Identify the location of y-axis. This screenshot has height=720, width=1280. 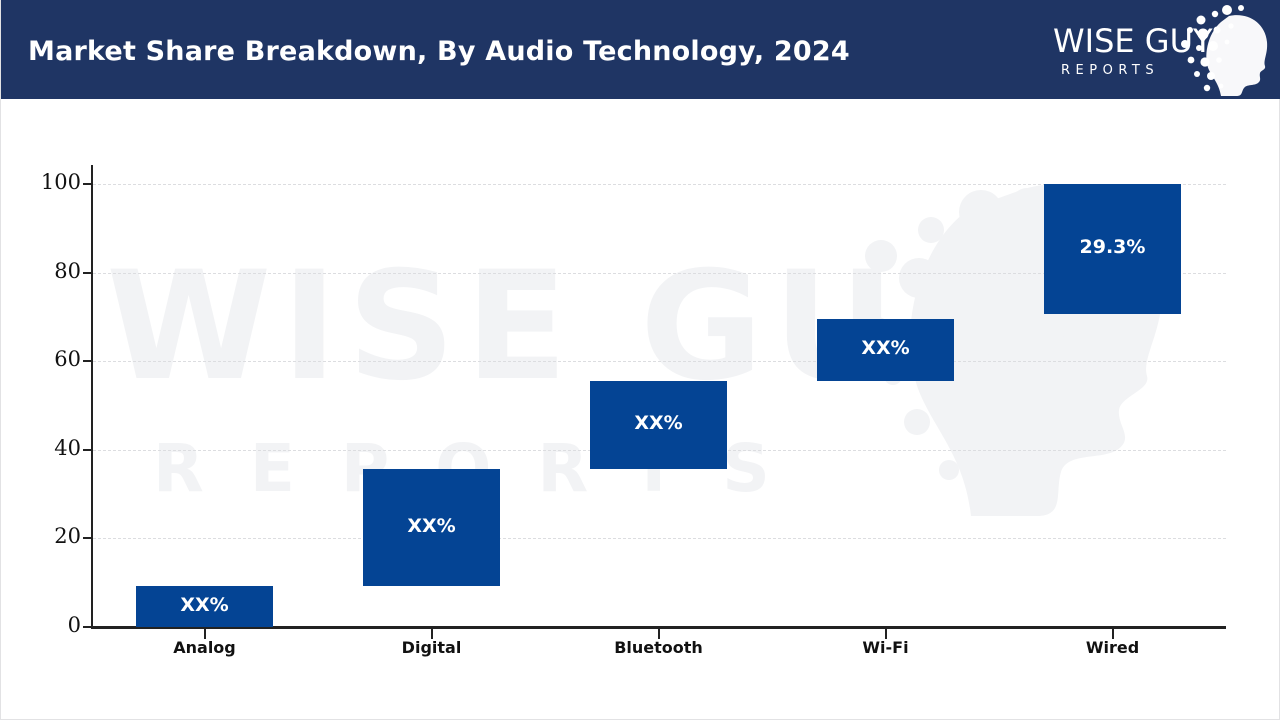
(92, 396).